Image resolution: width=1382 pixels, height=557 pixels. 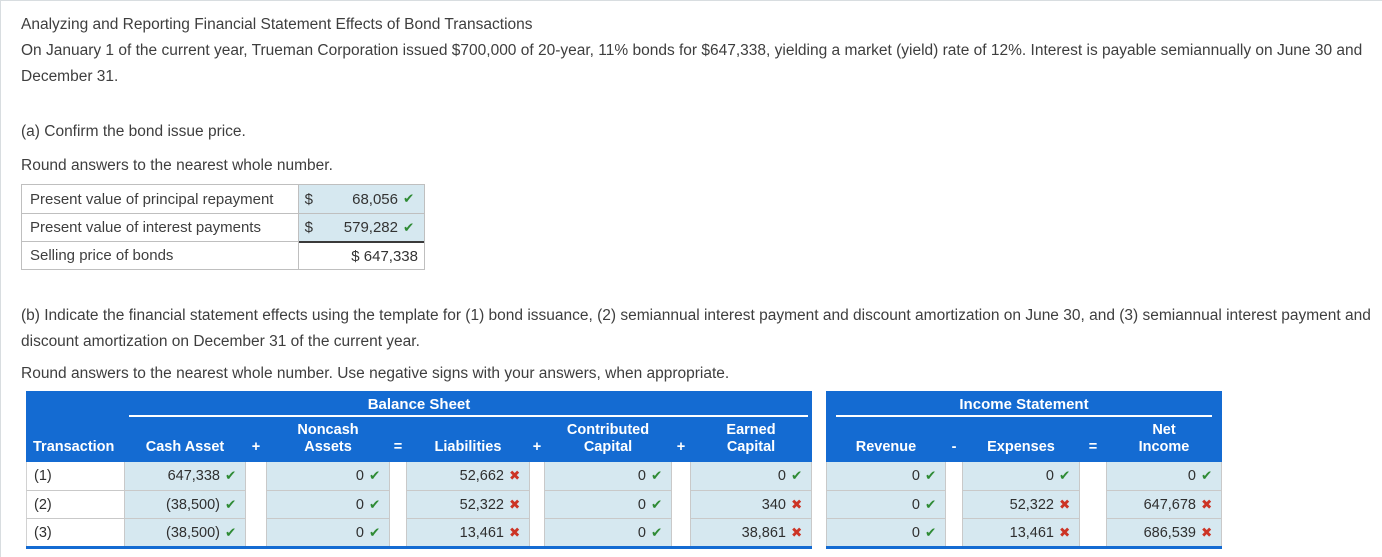 What do you see at coordinates (1021, 447) in the screenshot?
I see `column-header-expenses: Expenses` at bounding box center [1021, 447].